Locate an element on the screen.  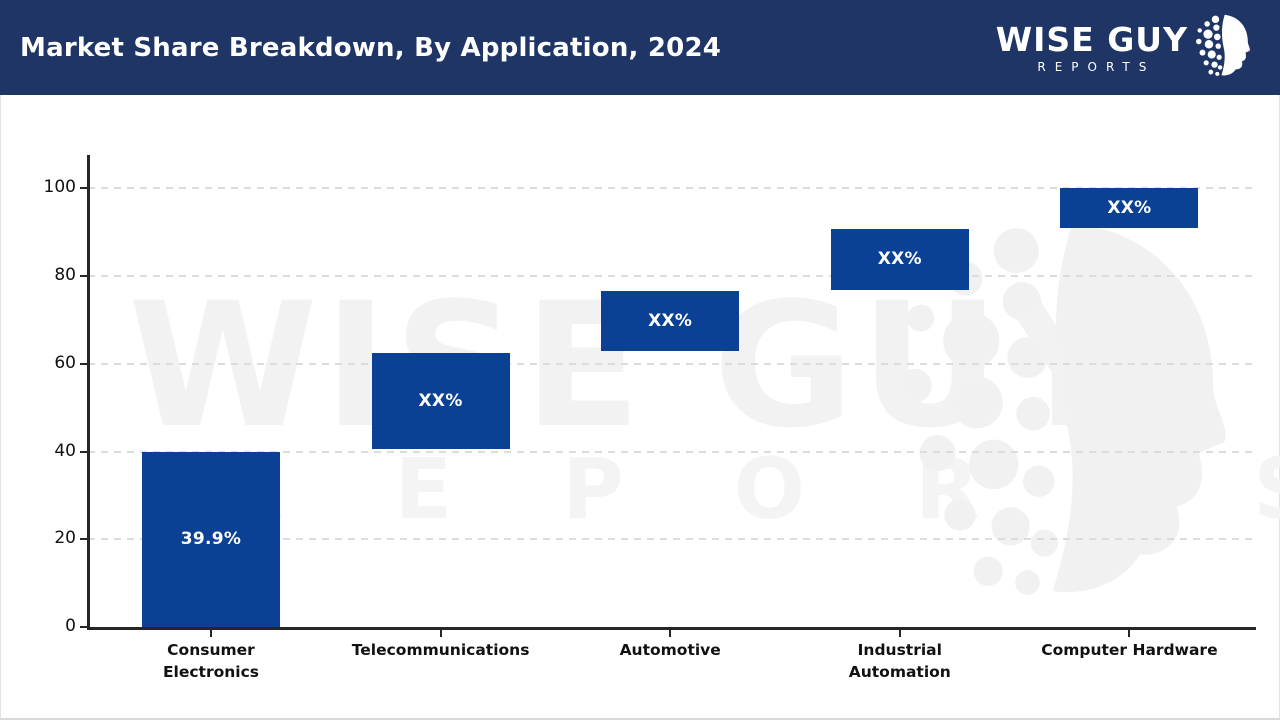
y-tick-label: 20 is located at coordinates (65, 538).